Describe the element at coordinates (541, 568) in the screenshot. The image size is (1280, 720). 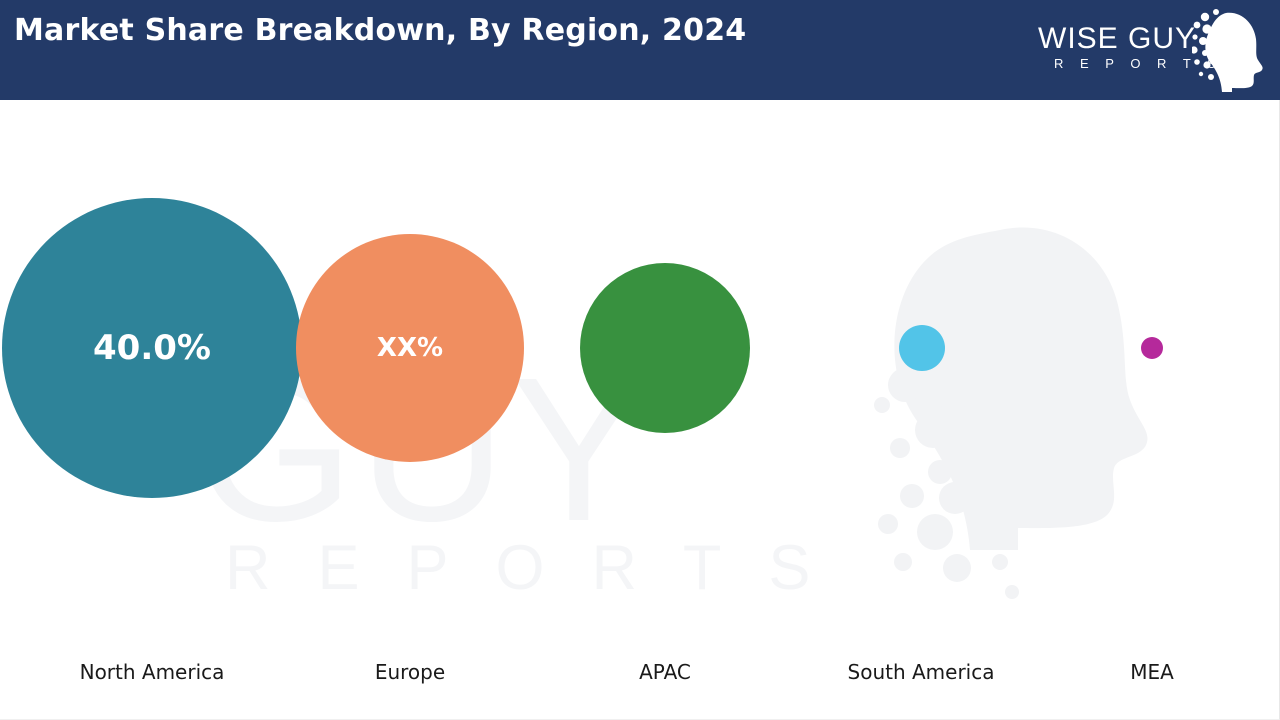
I see `watermark-sub-text: REPORTS` at that location.